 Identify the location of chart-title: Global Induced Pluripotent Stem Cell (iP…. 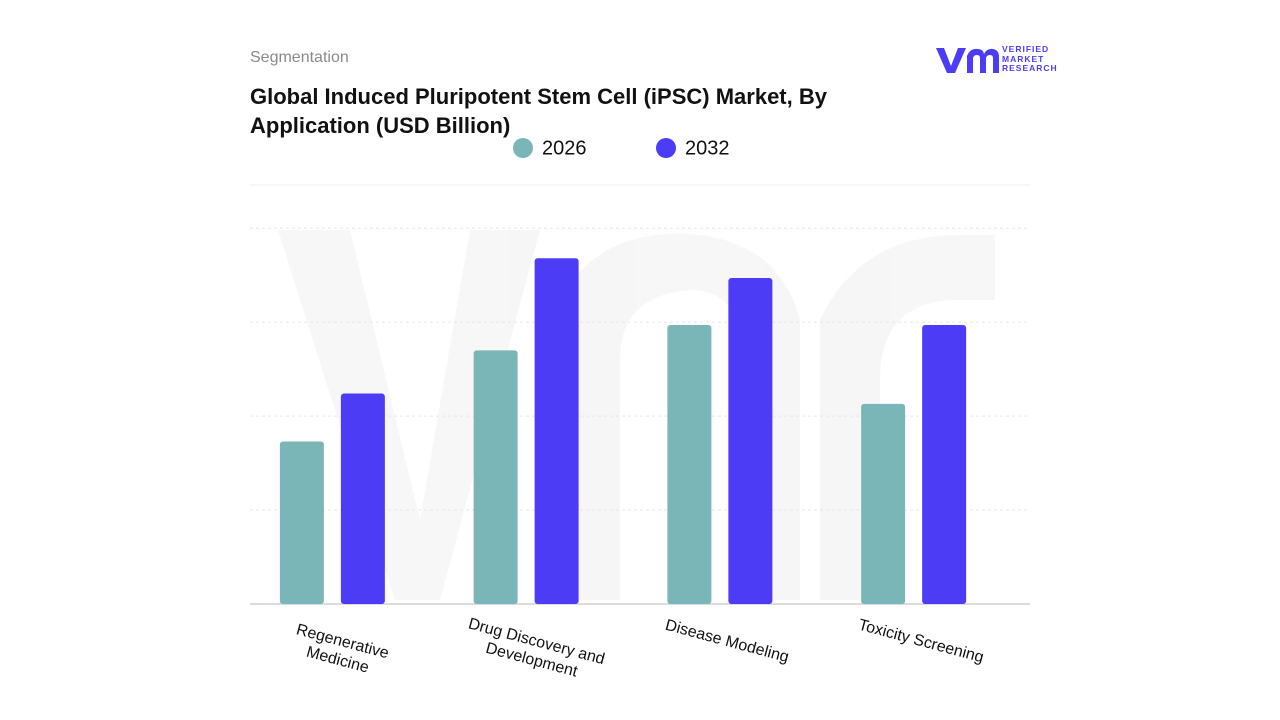
(538, 111).